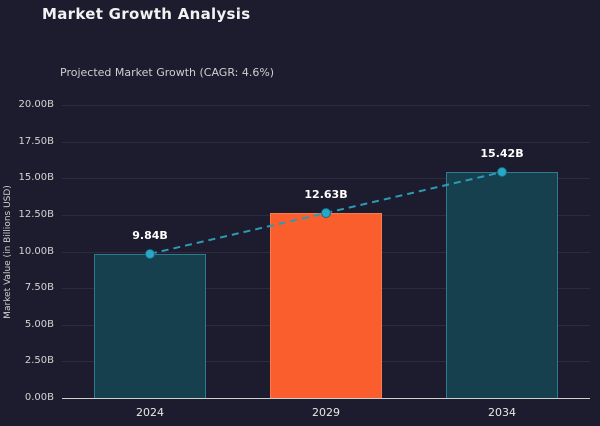 The height and width of the screenshot is (426, 600). What do you see at coordinates (326, 305) in the screenshot?
I see `bar-2029` at bounding box center [326, 305].